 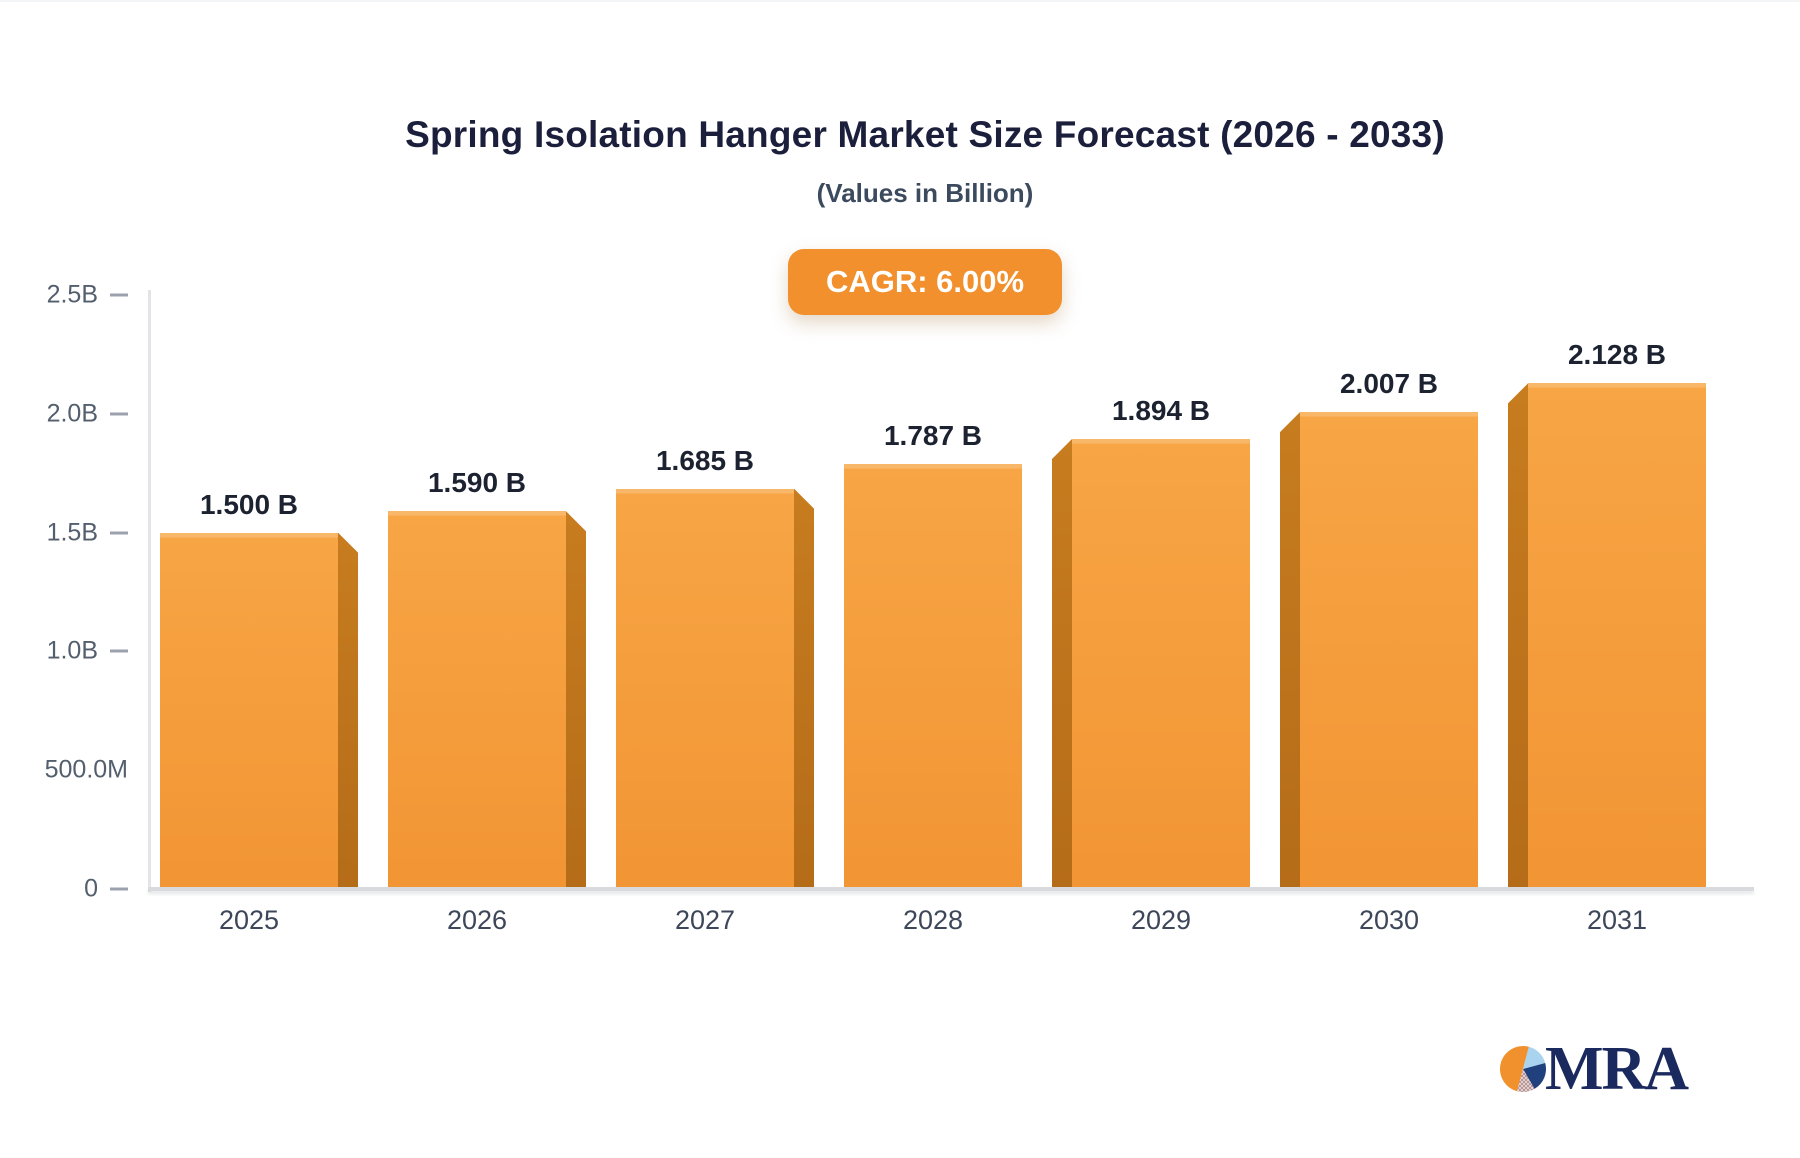 I want to click on y-axis-line, so click(x=149, y=591).